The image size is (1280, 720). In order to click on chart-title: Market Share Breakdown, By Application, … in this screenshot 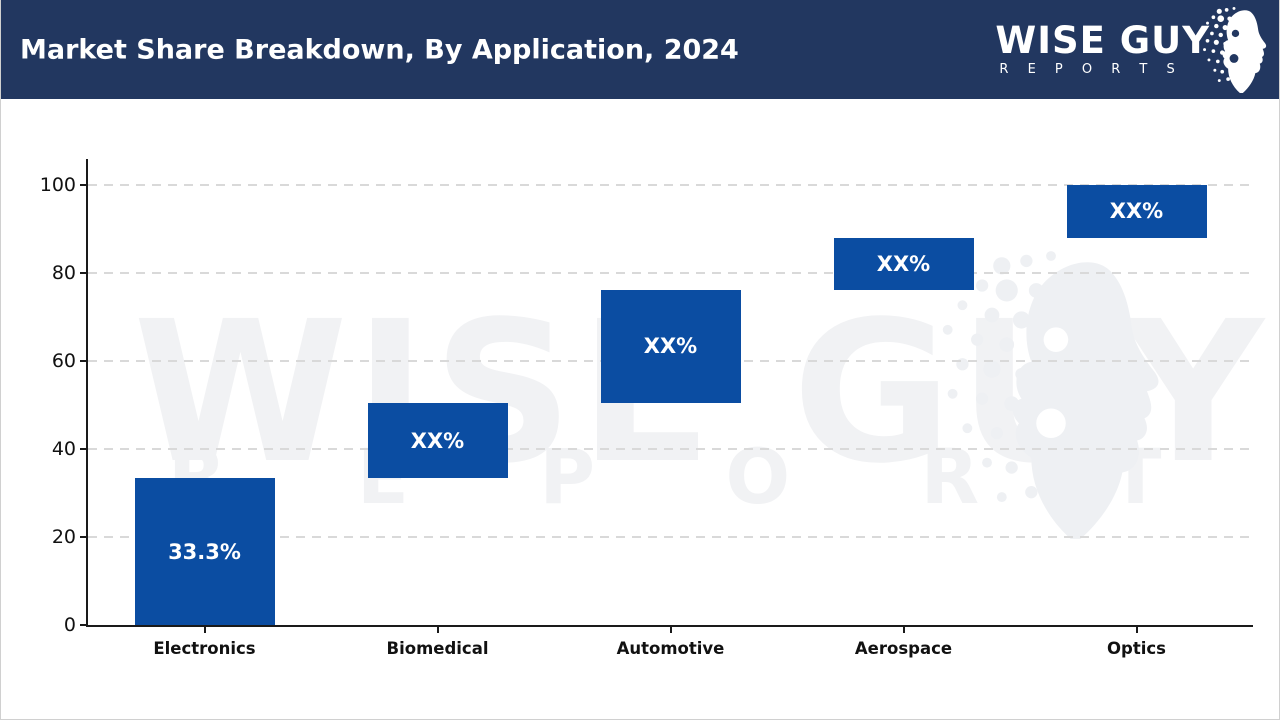, I will do `click(379, 49)`.